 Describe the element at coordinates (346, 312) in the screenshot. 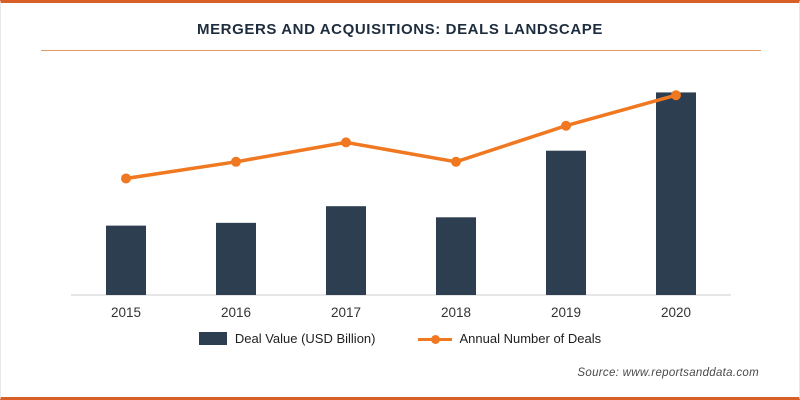

I see `x-axis-label-2017: 2017` at that location.